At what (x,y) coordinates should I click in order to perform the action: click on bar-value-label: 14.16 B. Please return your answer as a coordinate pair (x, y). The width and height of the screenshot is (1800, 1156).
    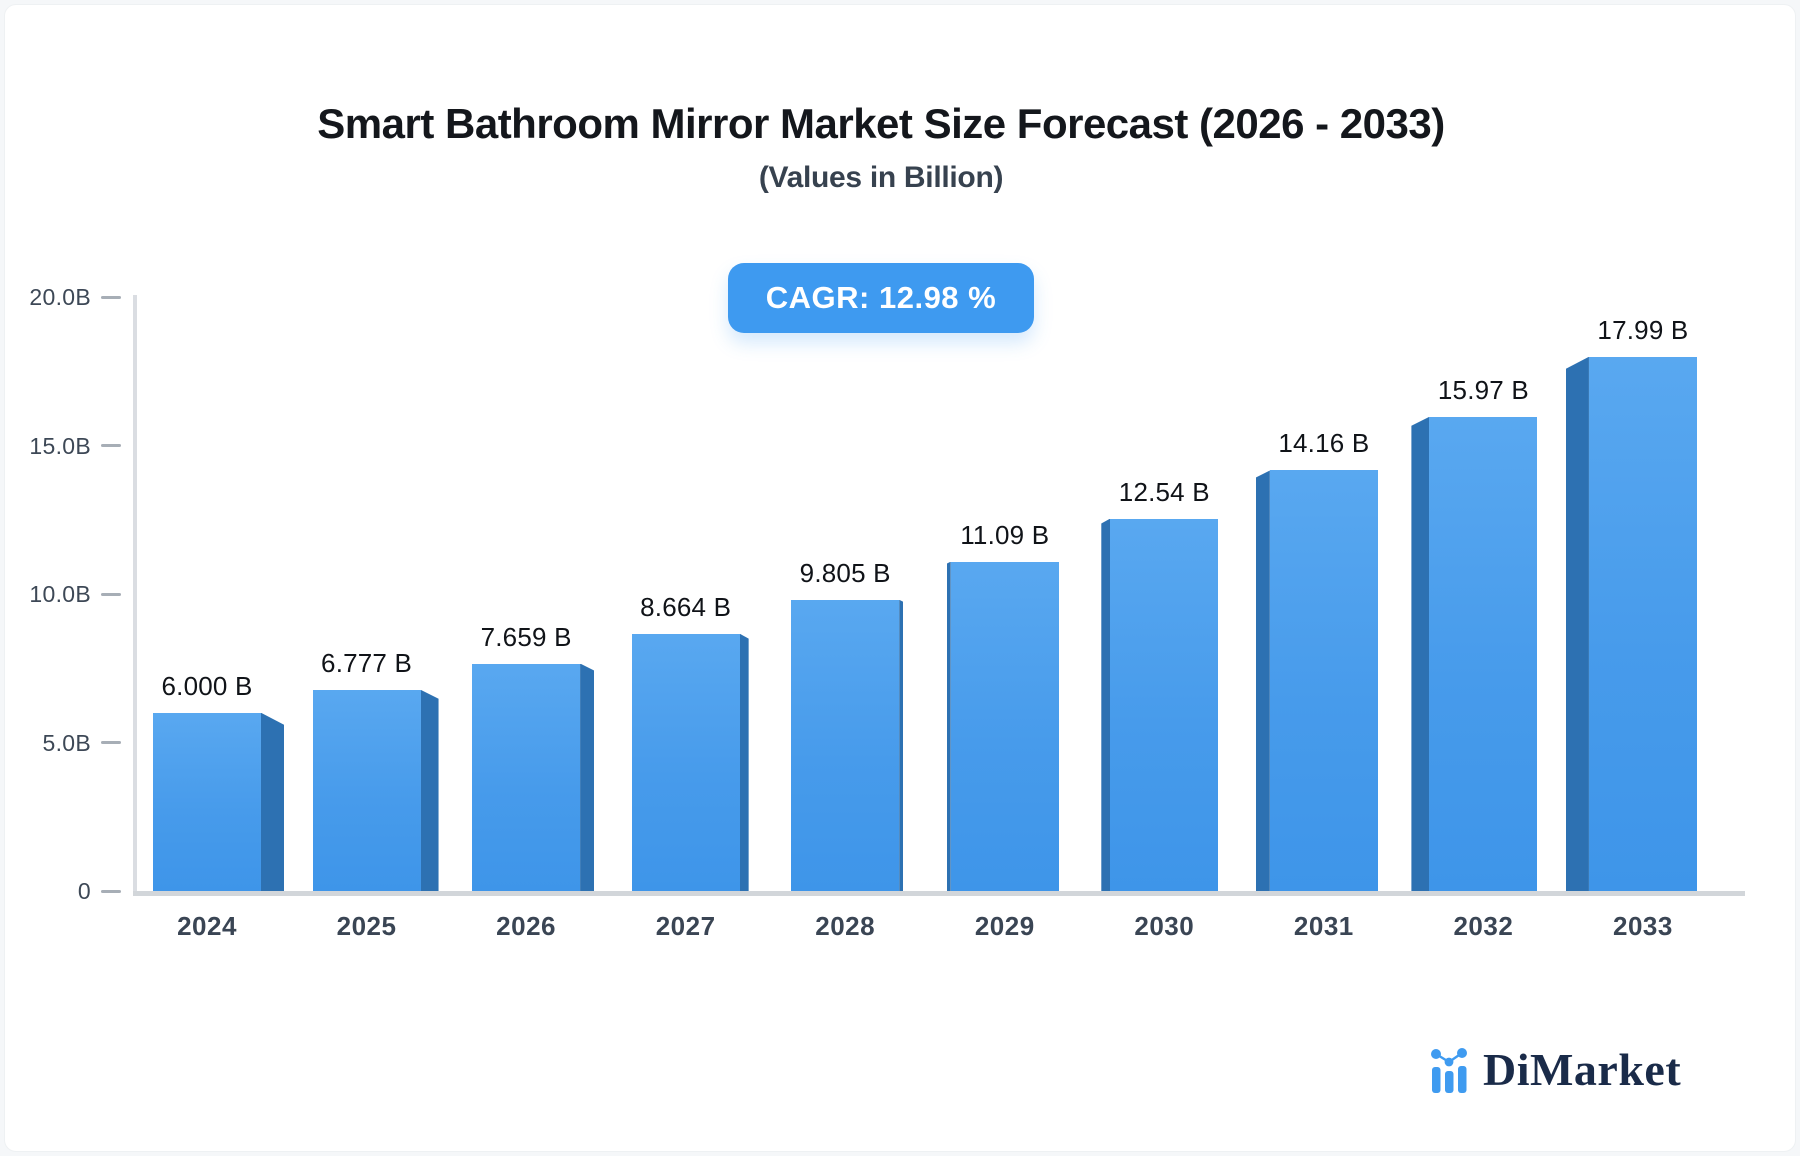
    Looking at the image, I should click on (1324, 443).